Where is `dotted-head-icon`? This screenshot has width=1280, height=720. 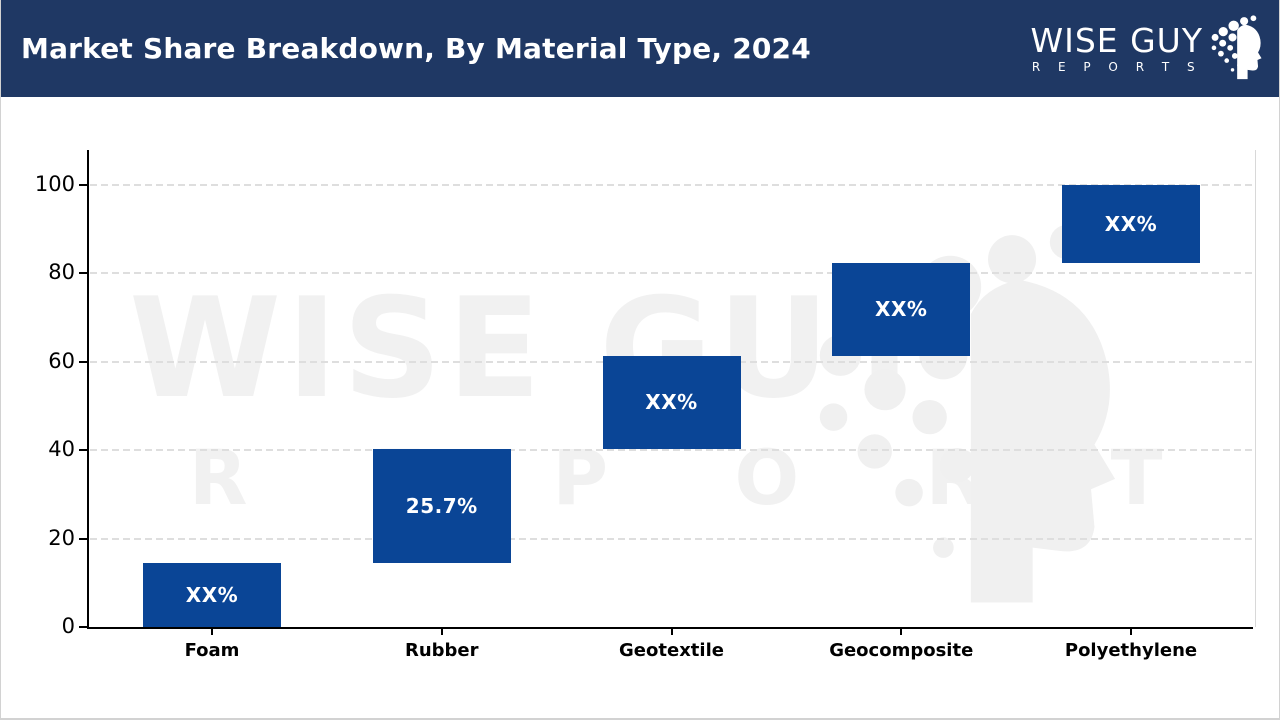
dotted-head-icon is located at coordinates (1236, 46).